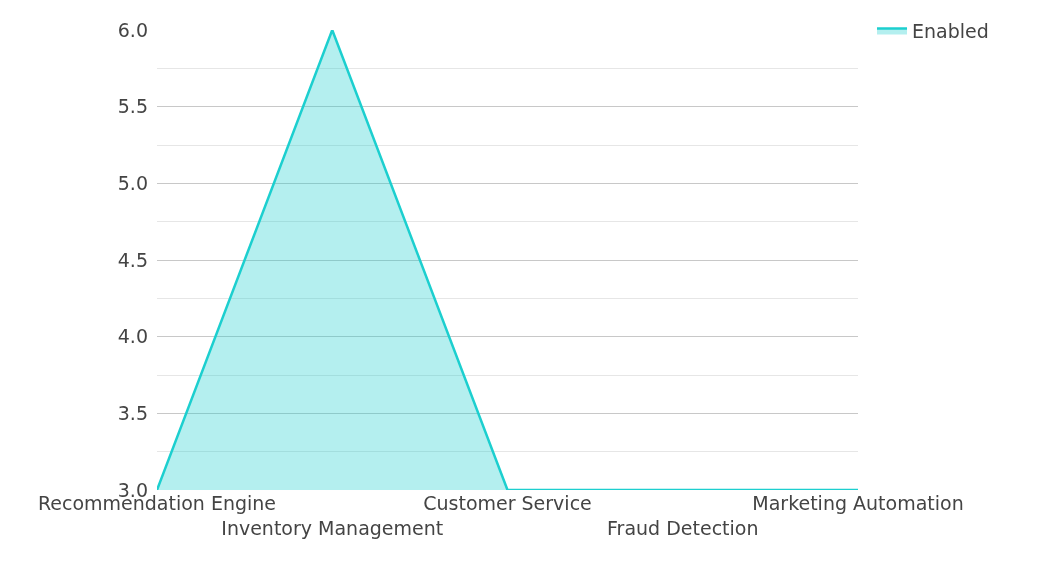  What do you see at coordinates (950, 30) in the screenshot?
I see `legend-label: Enabled` at bounding box center [950, 30].